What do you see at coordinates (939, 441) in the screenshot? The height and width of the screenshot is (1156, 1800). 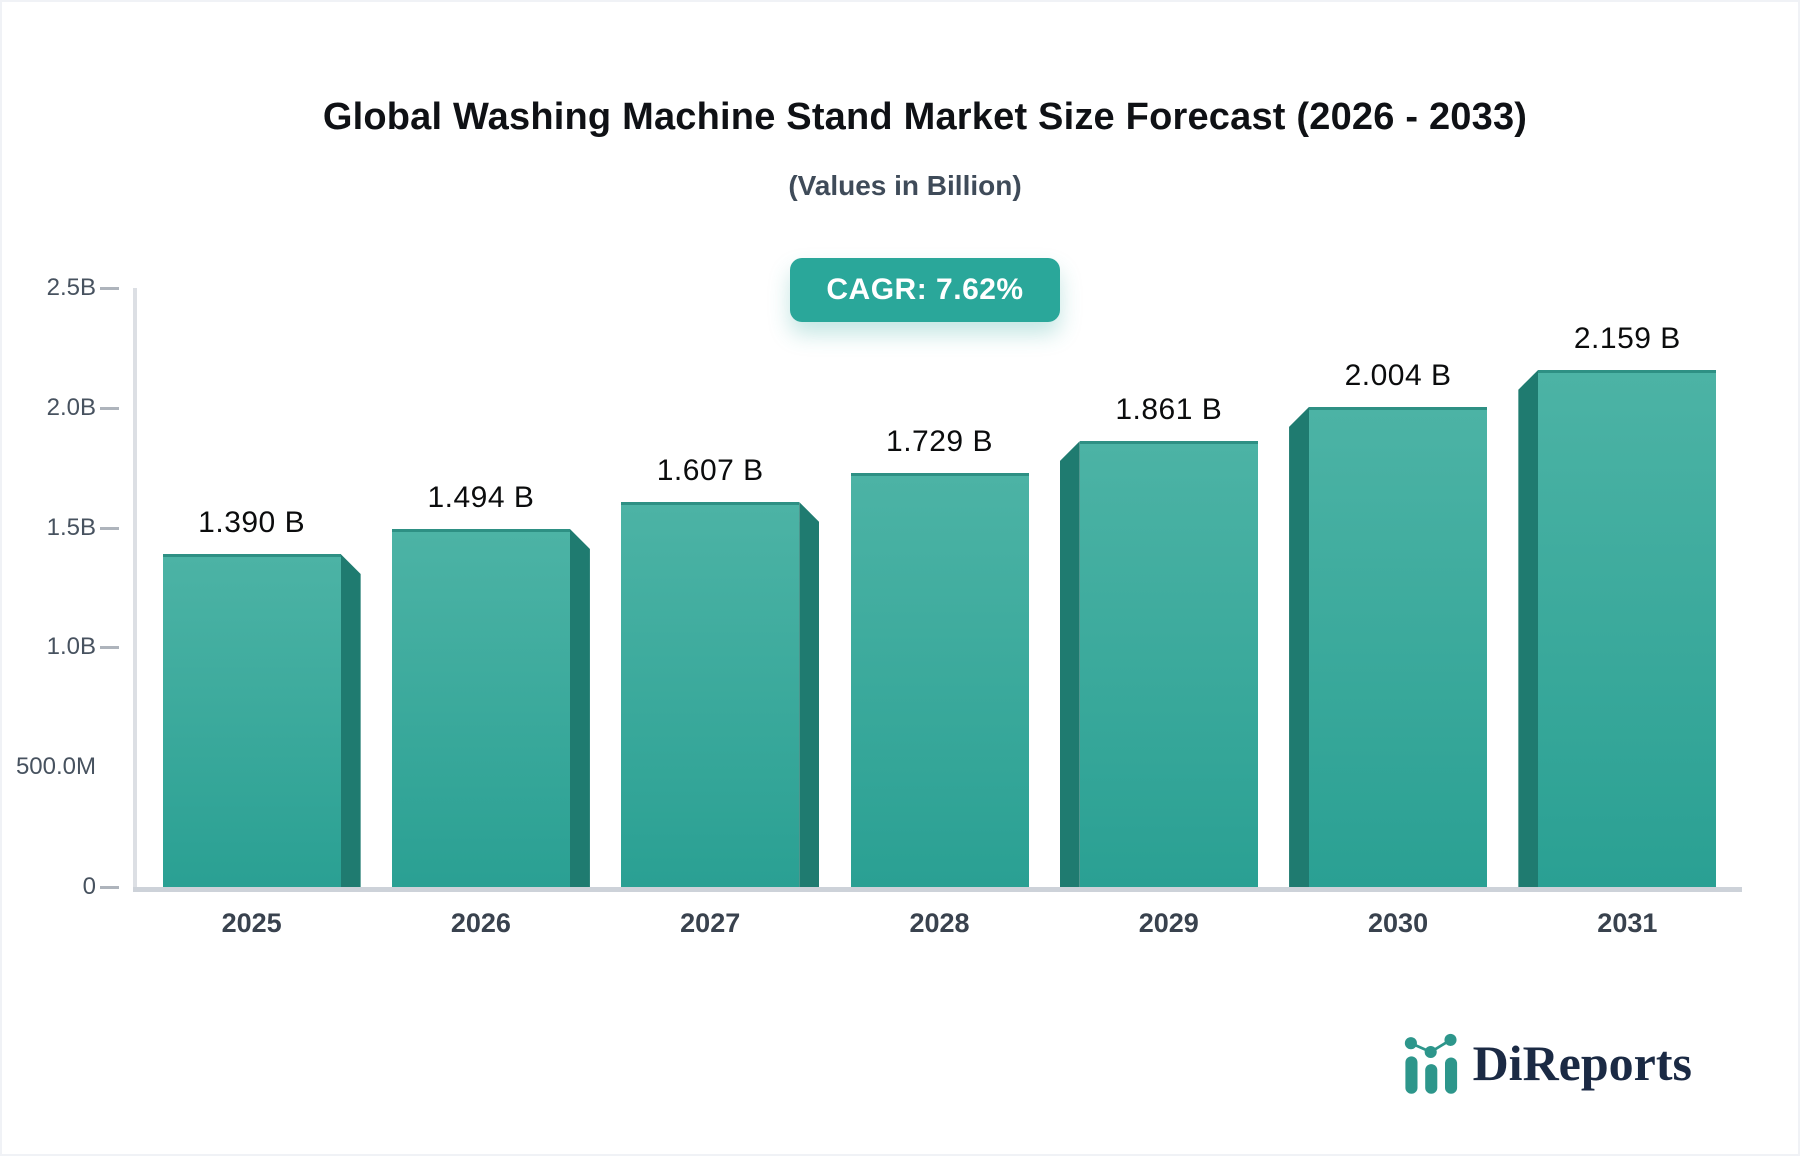 I see `bar-value-label: 1.729 B` at bounding box center [939, 441].